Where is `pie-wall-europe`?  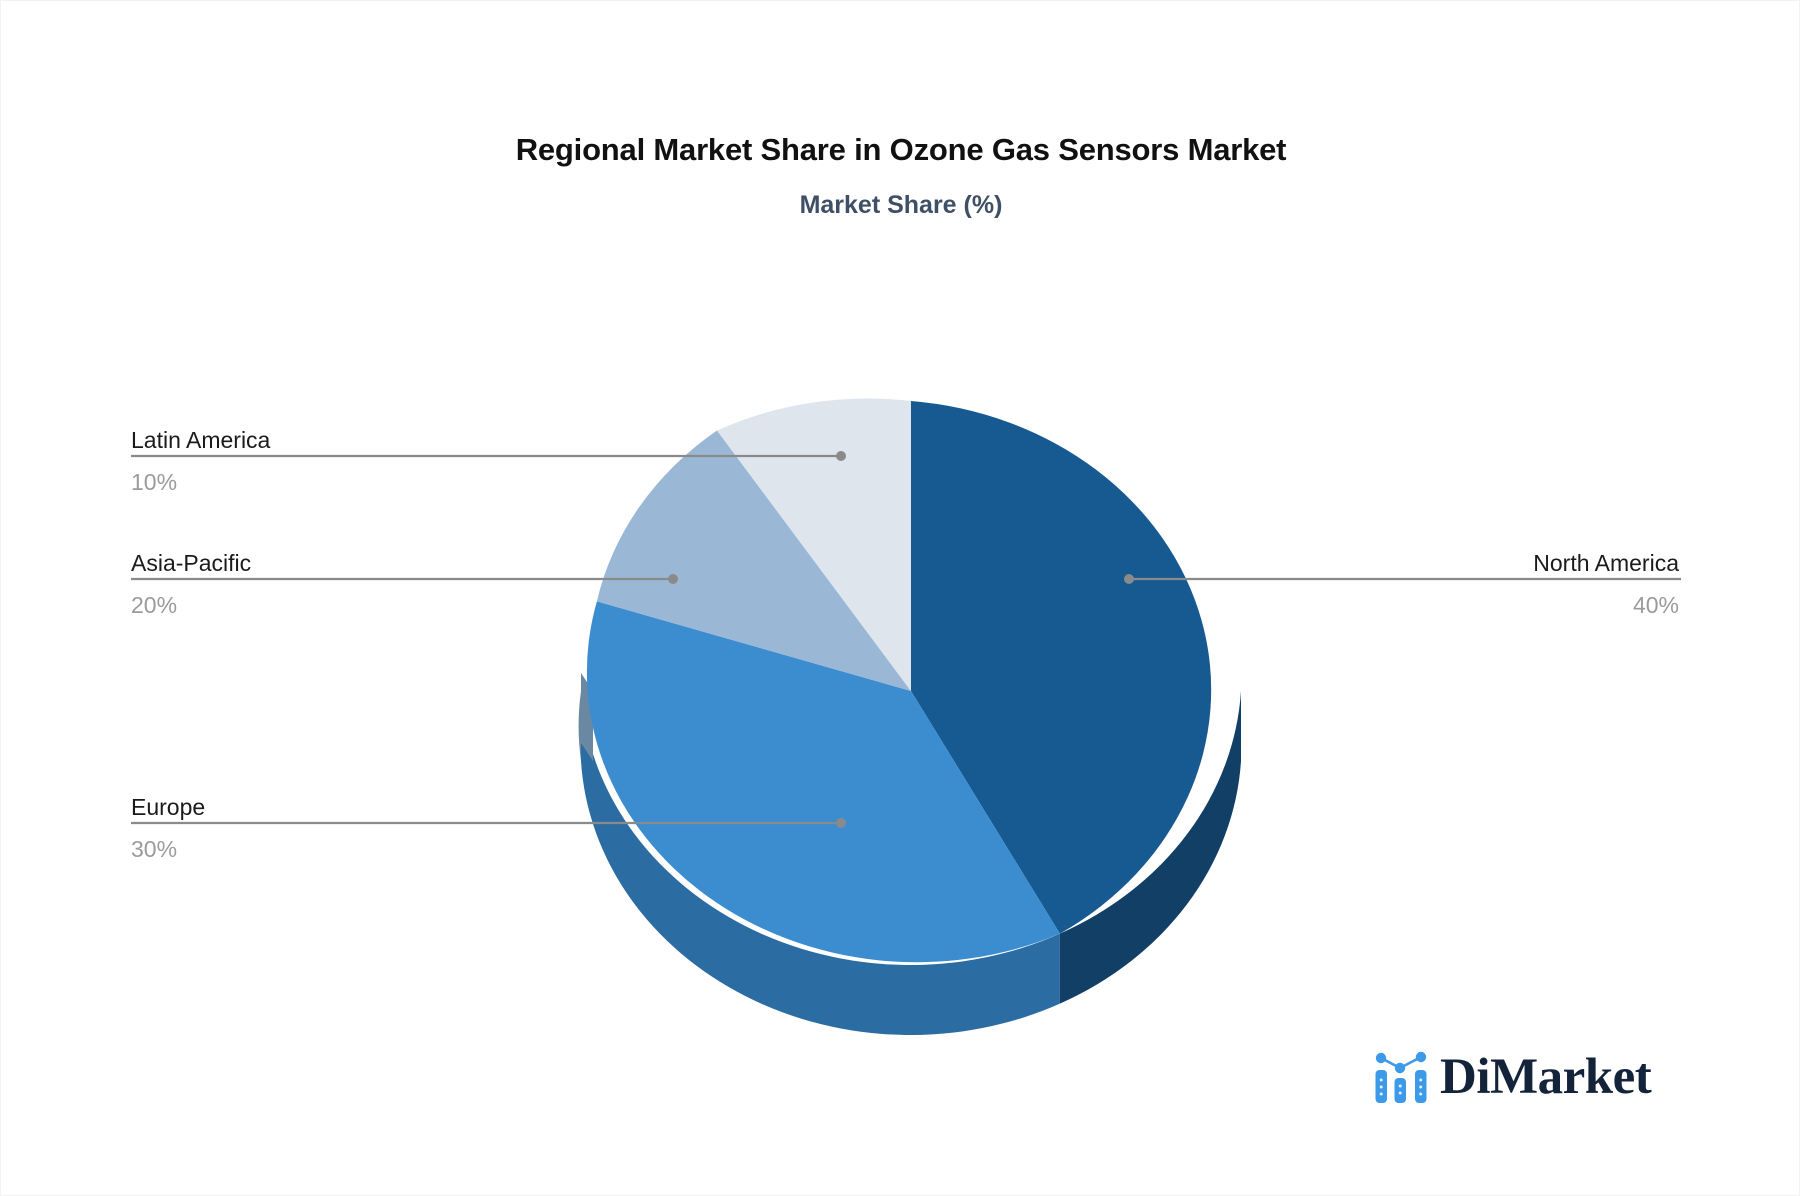
pie-wall-europe is located at coordinates (820, 863).